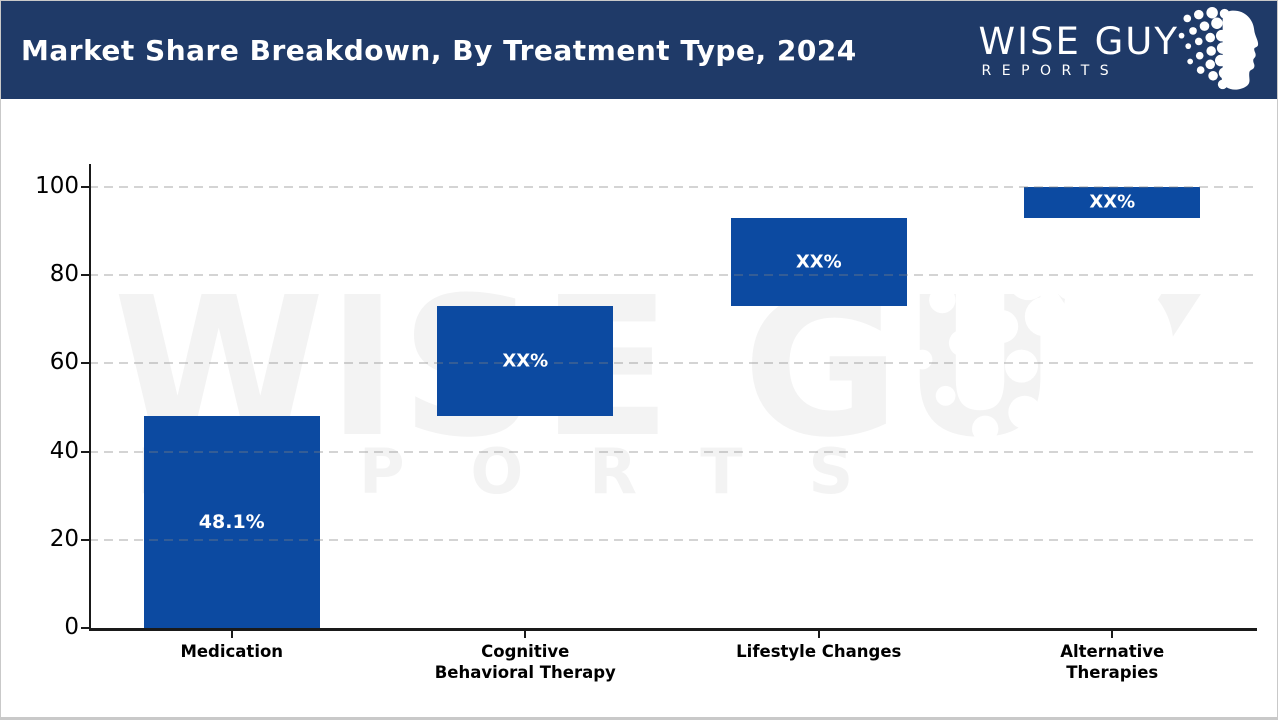  I want to click on x-tick-label-alternative-therapies: Alternative Therapies, so click(1112, 662).